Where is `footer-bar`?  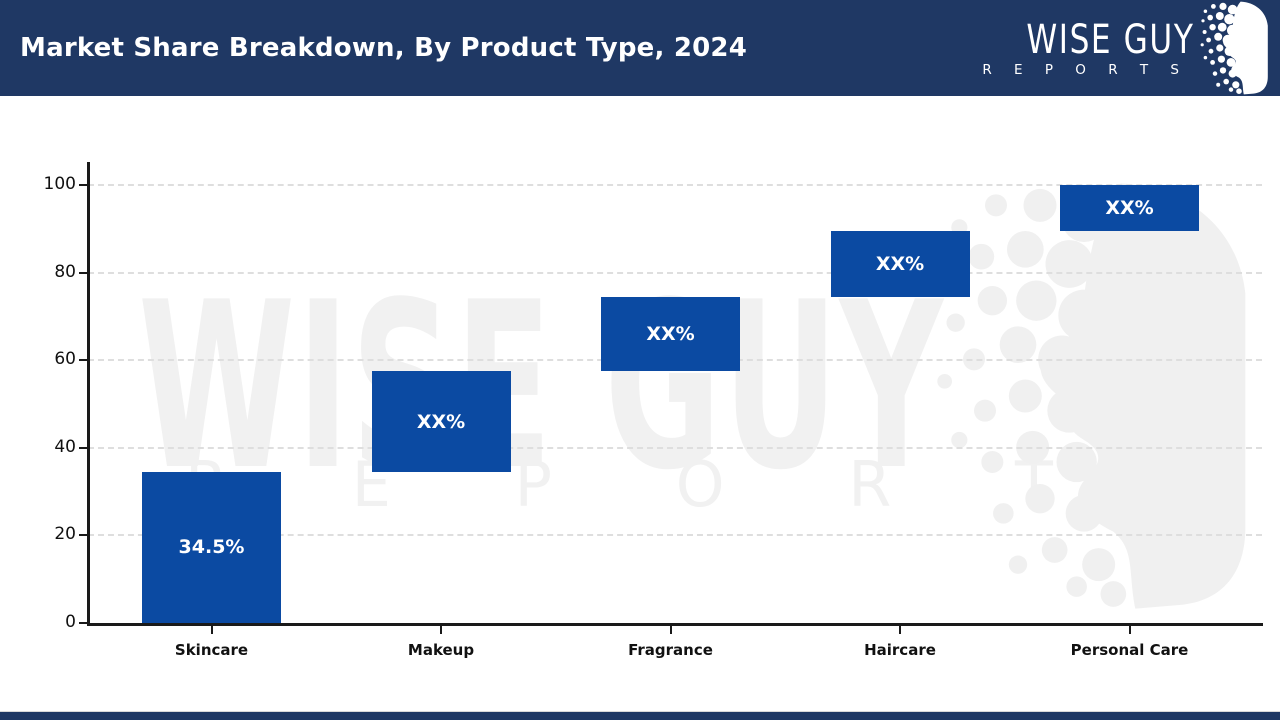
footer-bar is located at coordinates (640, 716).